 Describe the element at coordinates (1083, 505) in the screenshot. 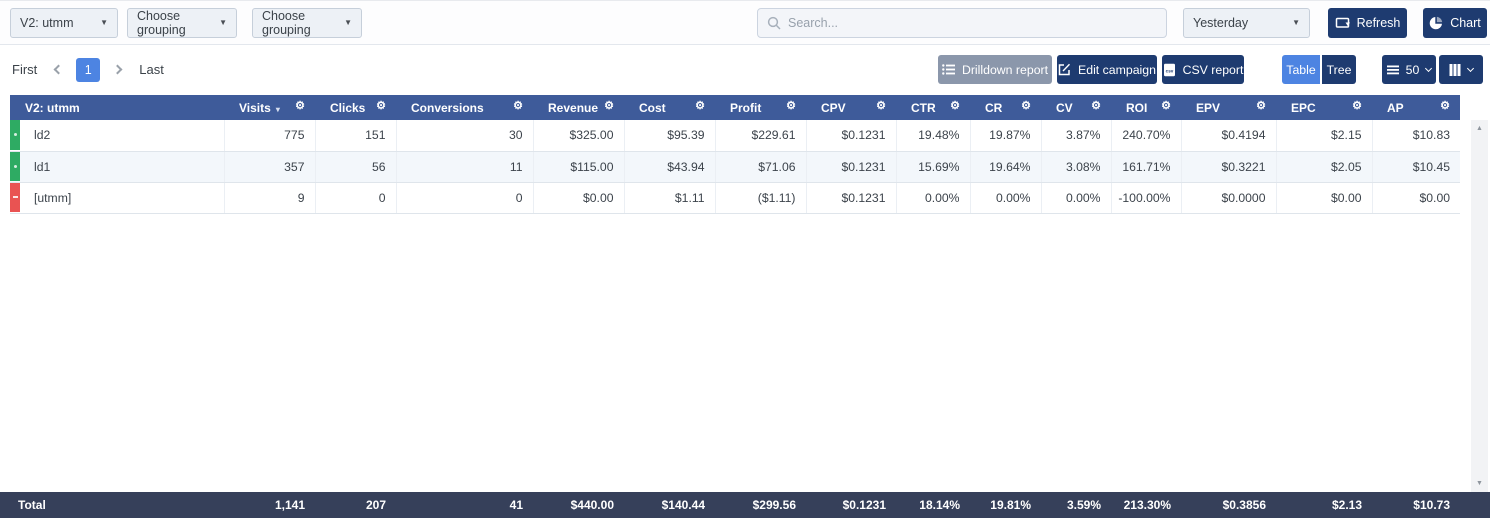

I see `total-cv: 3.59%` at that location.